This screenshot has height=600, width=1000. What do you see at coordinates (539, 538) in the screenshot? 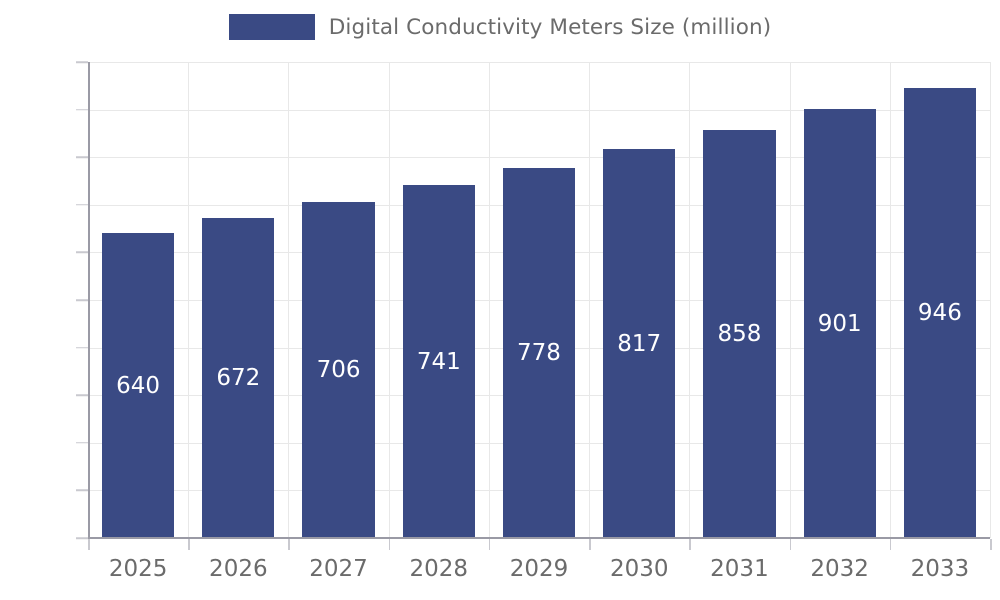
I see `x-axis-spine` at bounding box center [539, 538].